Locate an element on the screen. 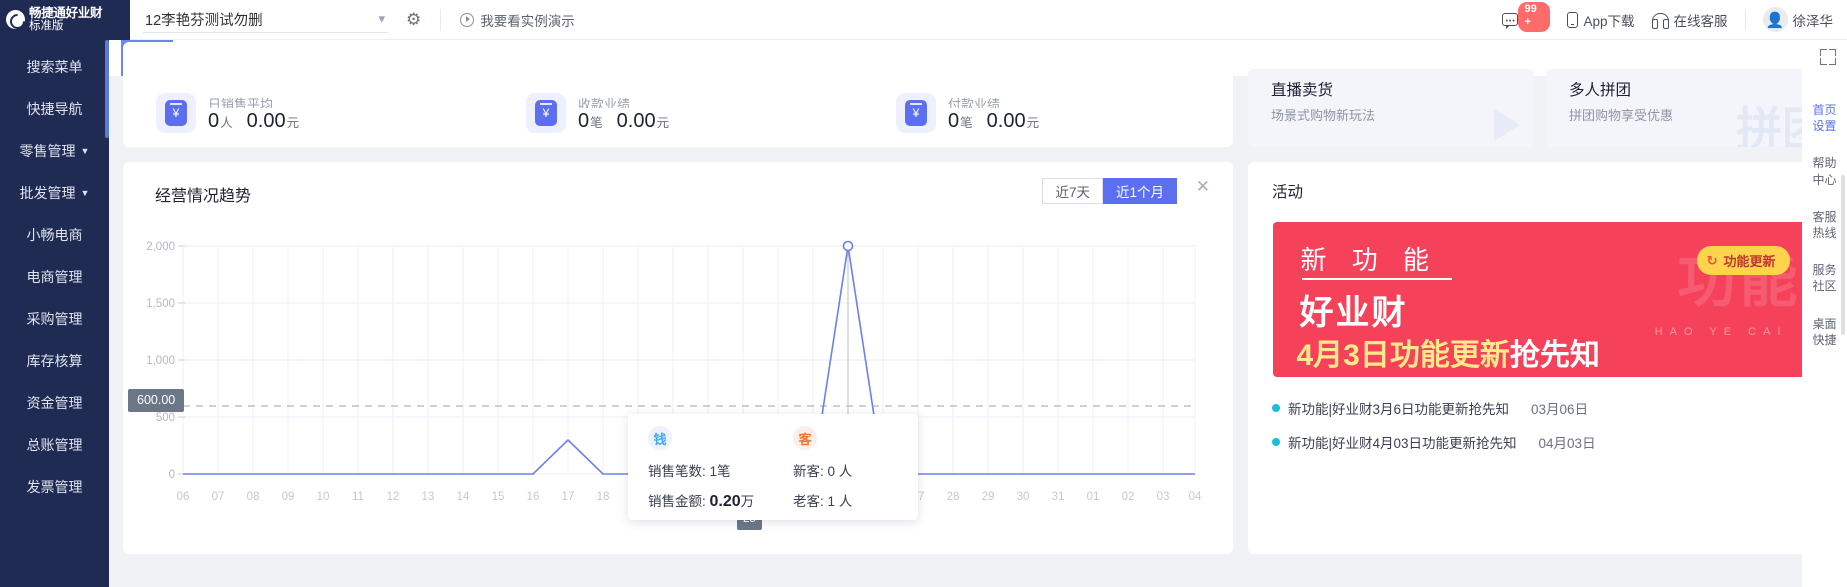  app-download-button: App下载 is located at coordinates (1601, 20).